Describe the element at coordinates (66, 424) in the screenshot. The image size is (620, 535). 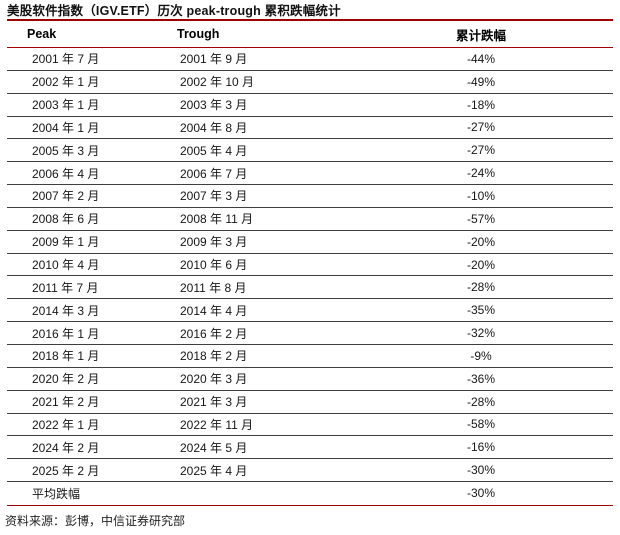
I see `peak-cell: 2022 年 1 月` at that location.